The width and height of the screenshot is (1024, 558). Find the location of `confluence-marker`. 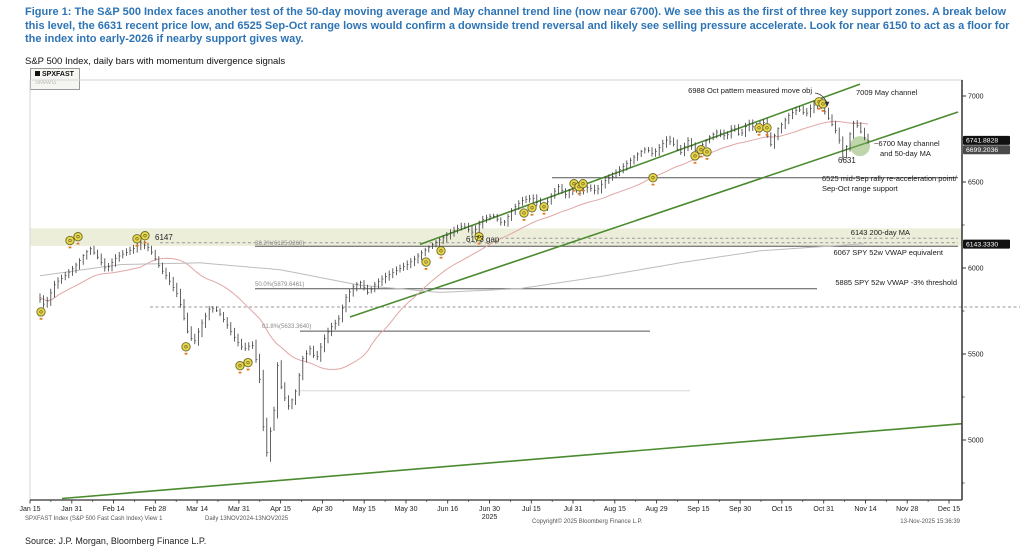

confluence-marker is located at coordinates (860, 146).